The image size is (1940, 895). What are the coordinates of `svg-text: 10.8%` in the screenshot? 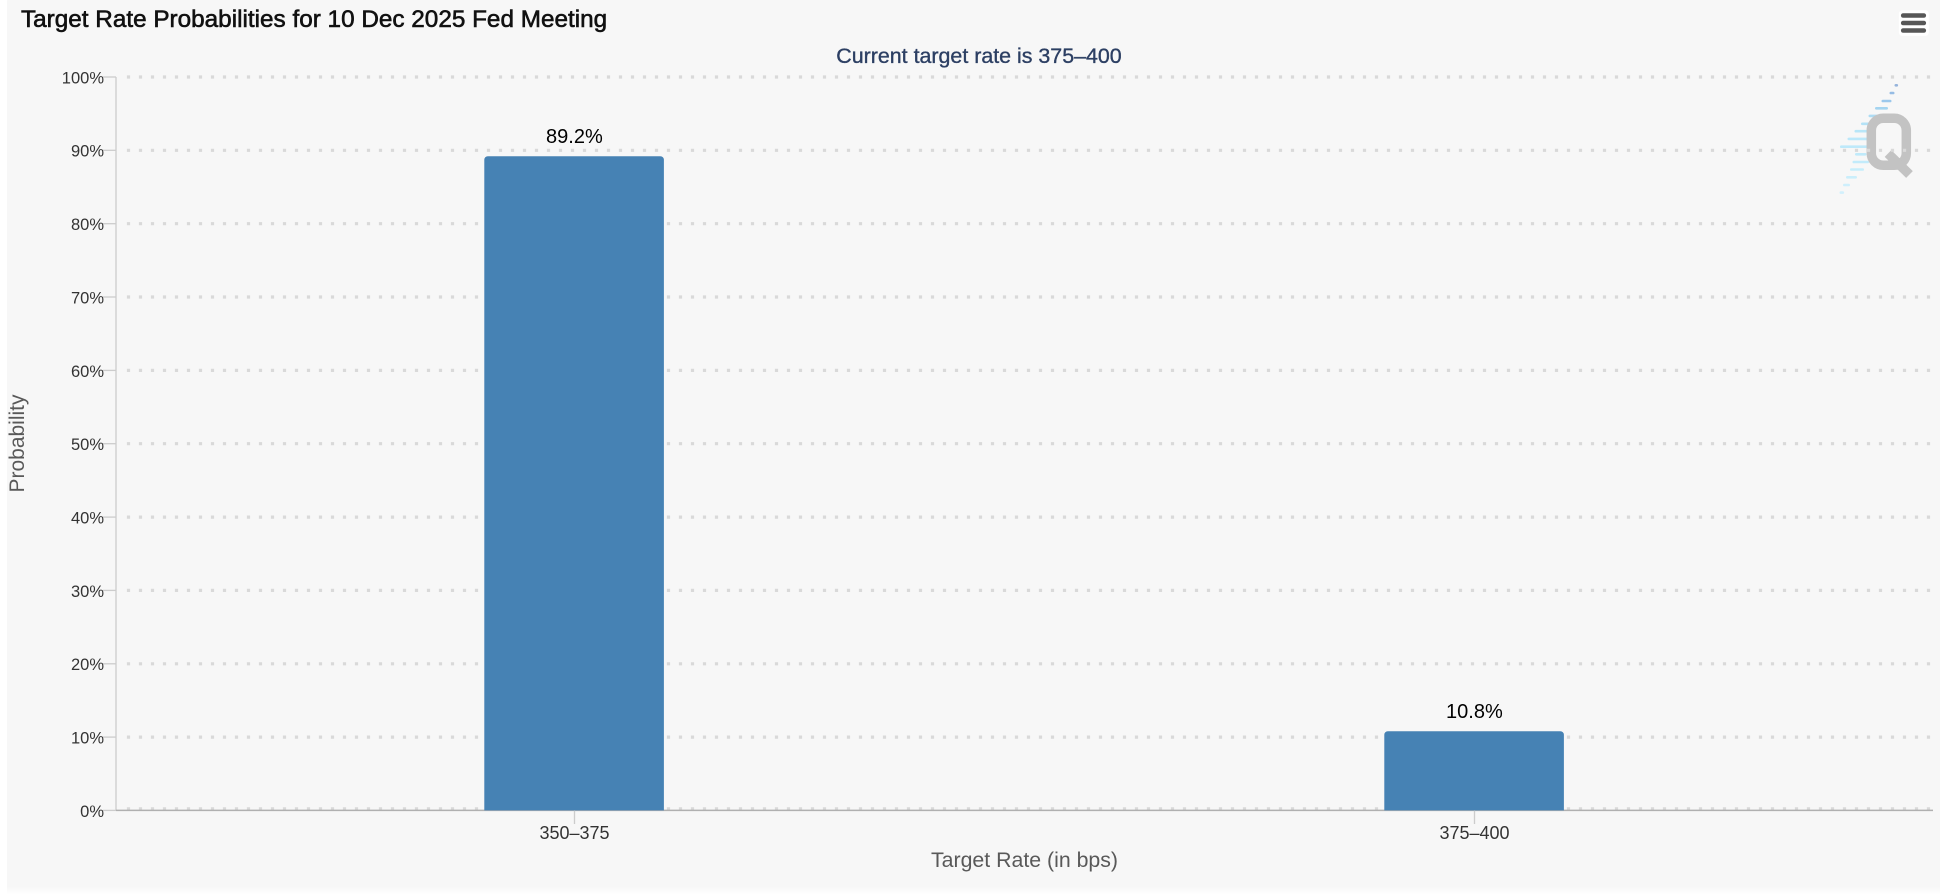 It's located at (1474, 712).